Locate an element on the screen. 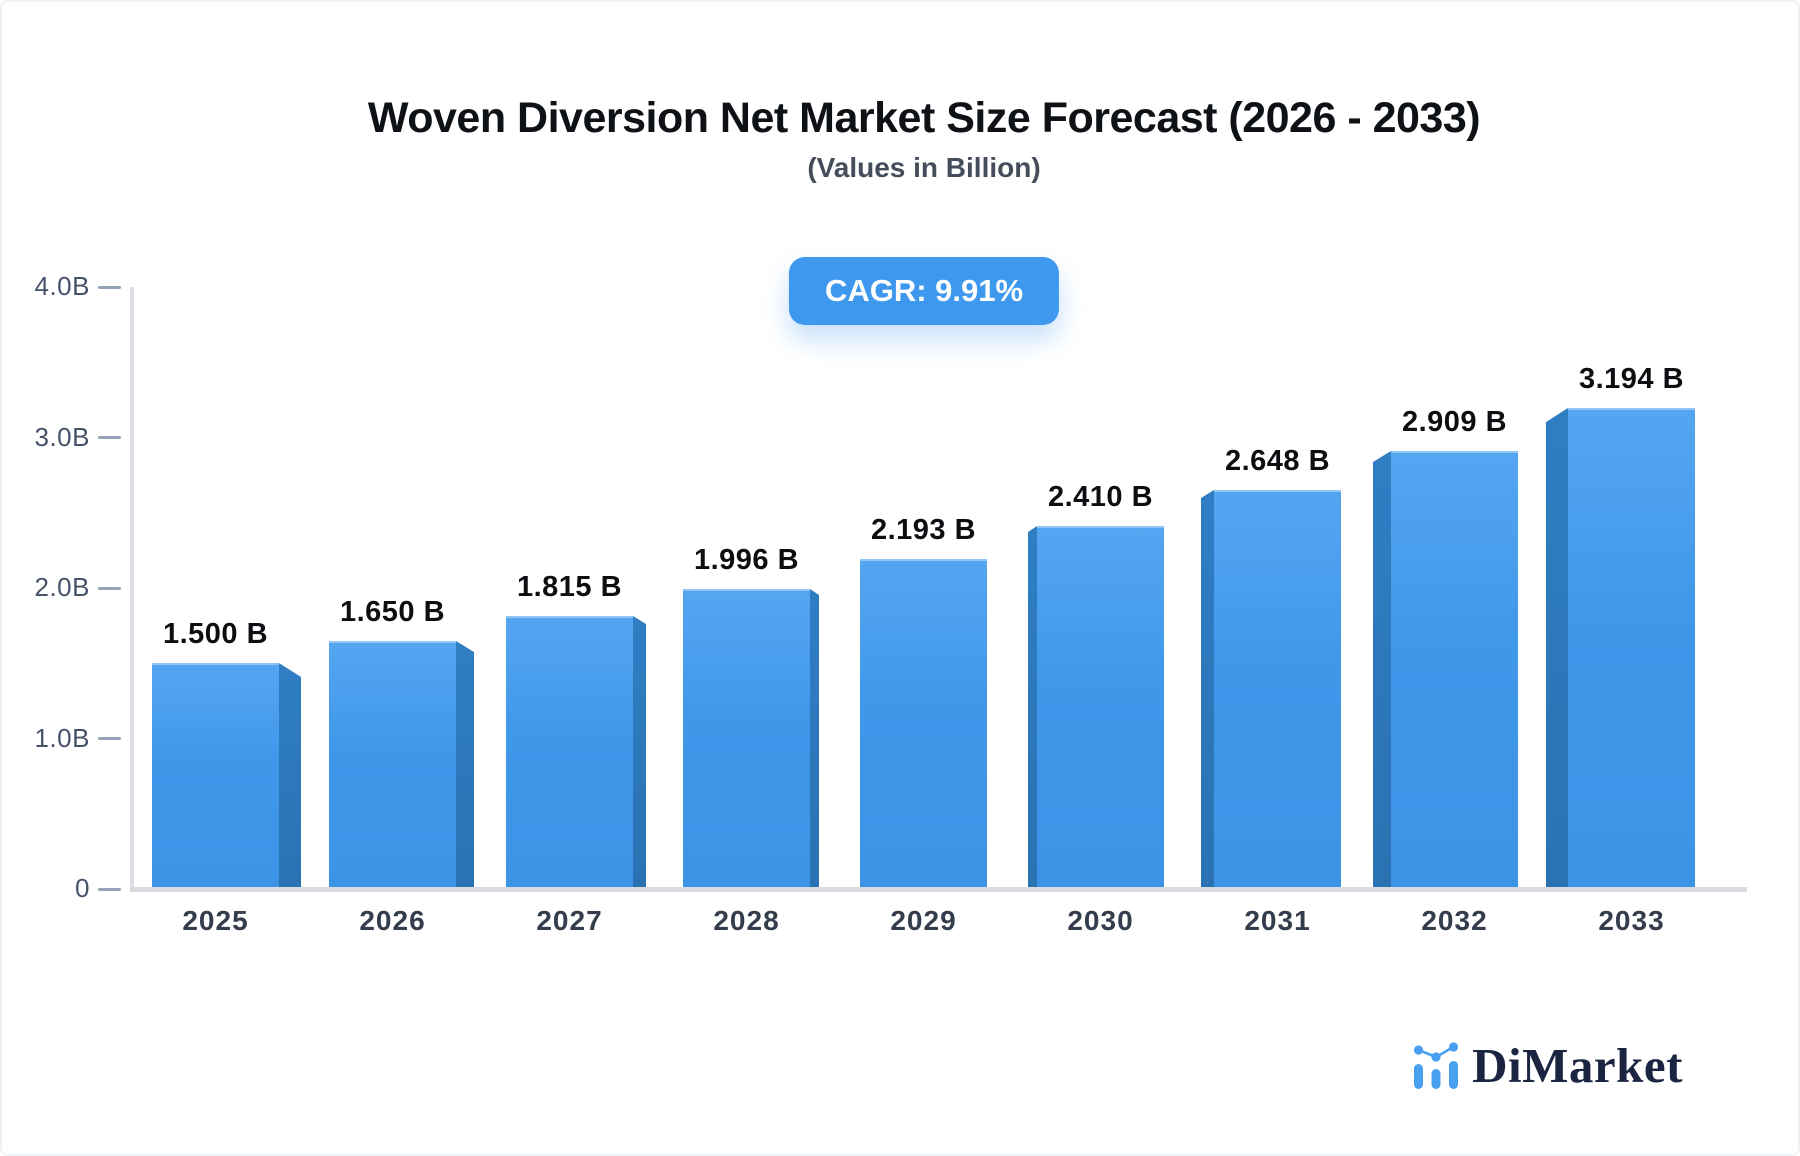 Image resolution: width=1800 pixels, height=1156 pixels. bar-value-label: 3.194 B is located at coordinates (1631, 379).